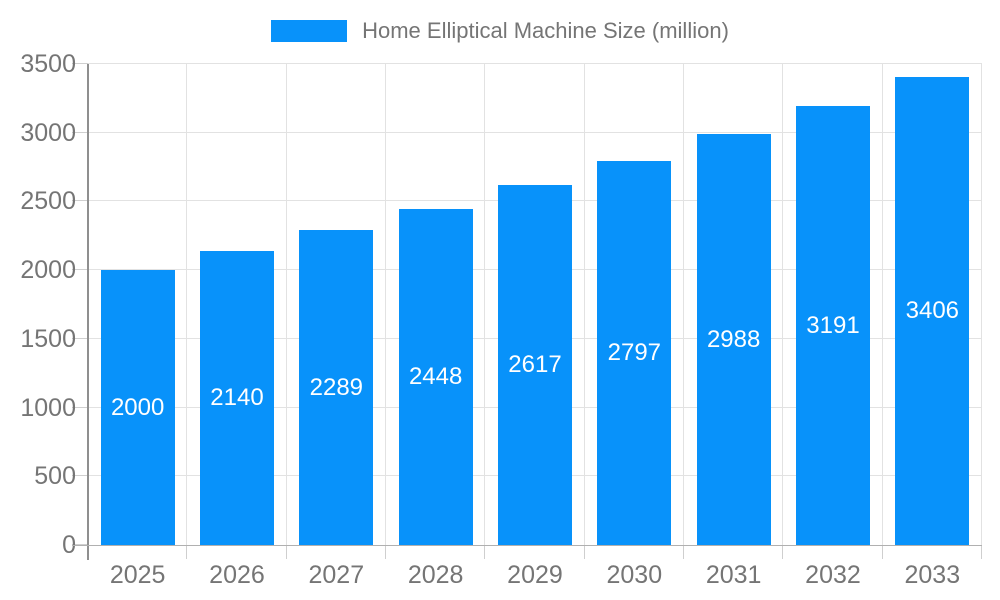 This screenshot has width=1000, height=600. I want to click on x-tick-label: 2026, so click(237, 575).